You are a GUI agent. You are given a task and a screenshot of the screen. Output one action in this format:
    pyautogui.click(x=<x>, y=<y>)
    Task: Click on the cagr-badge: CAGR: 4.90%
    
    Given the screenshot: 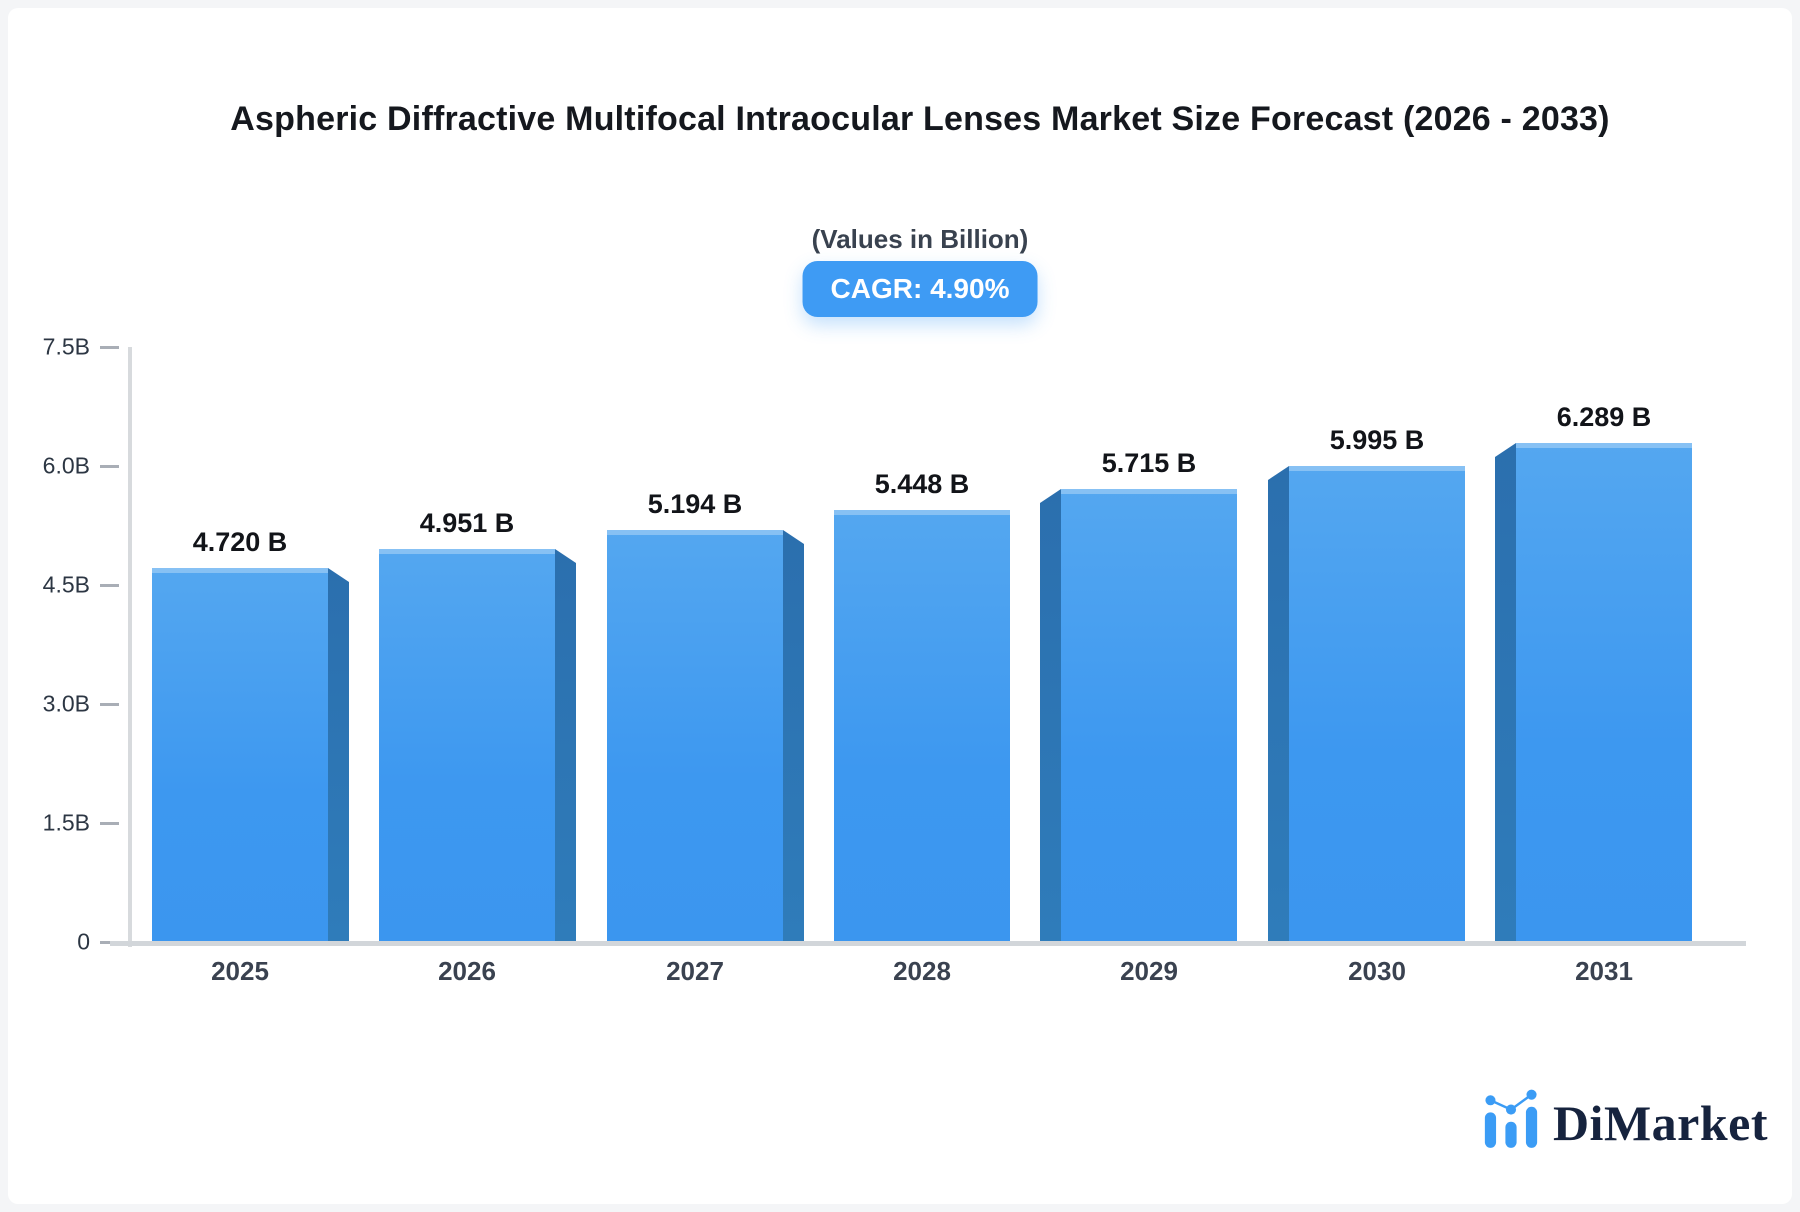 What is the action you would take?
    pyautogui.click(x=920, y=289)
    